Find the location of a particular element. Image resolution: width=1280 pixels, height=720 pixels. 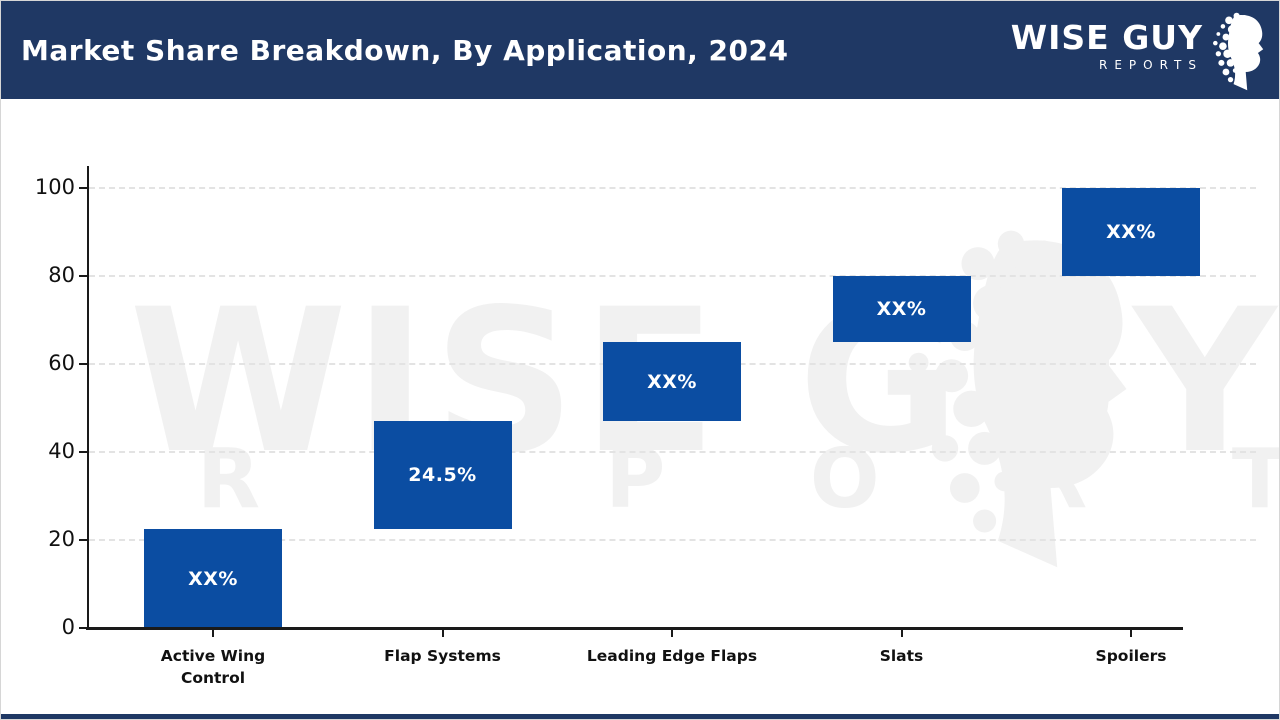

y-tick-label: 40 is located at coordinates (61, 451).